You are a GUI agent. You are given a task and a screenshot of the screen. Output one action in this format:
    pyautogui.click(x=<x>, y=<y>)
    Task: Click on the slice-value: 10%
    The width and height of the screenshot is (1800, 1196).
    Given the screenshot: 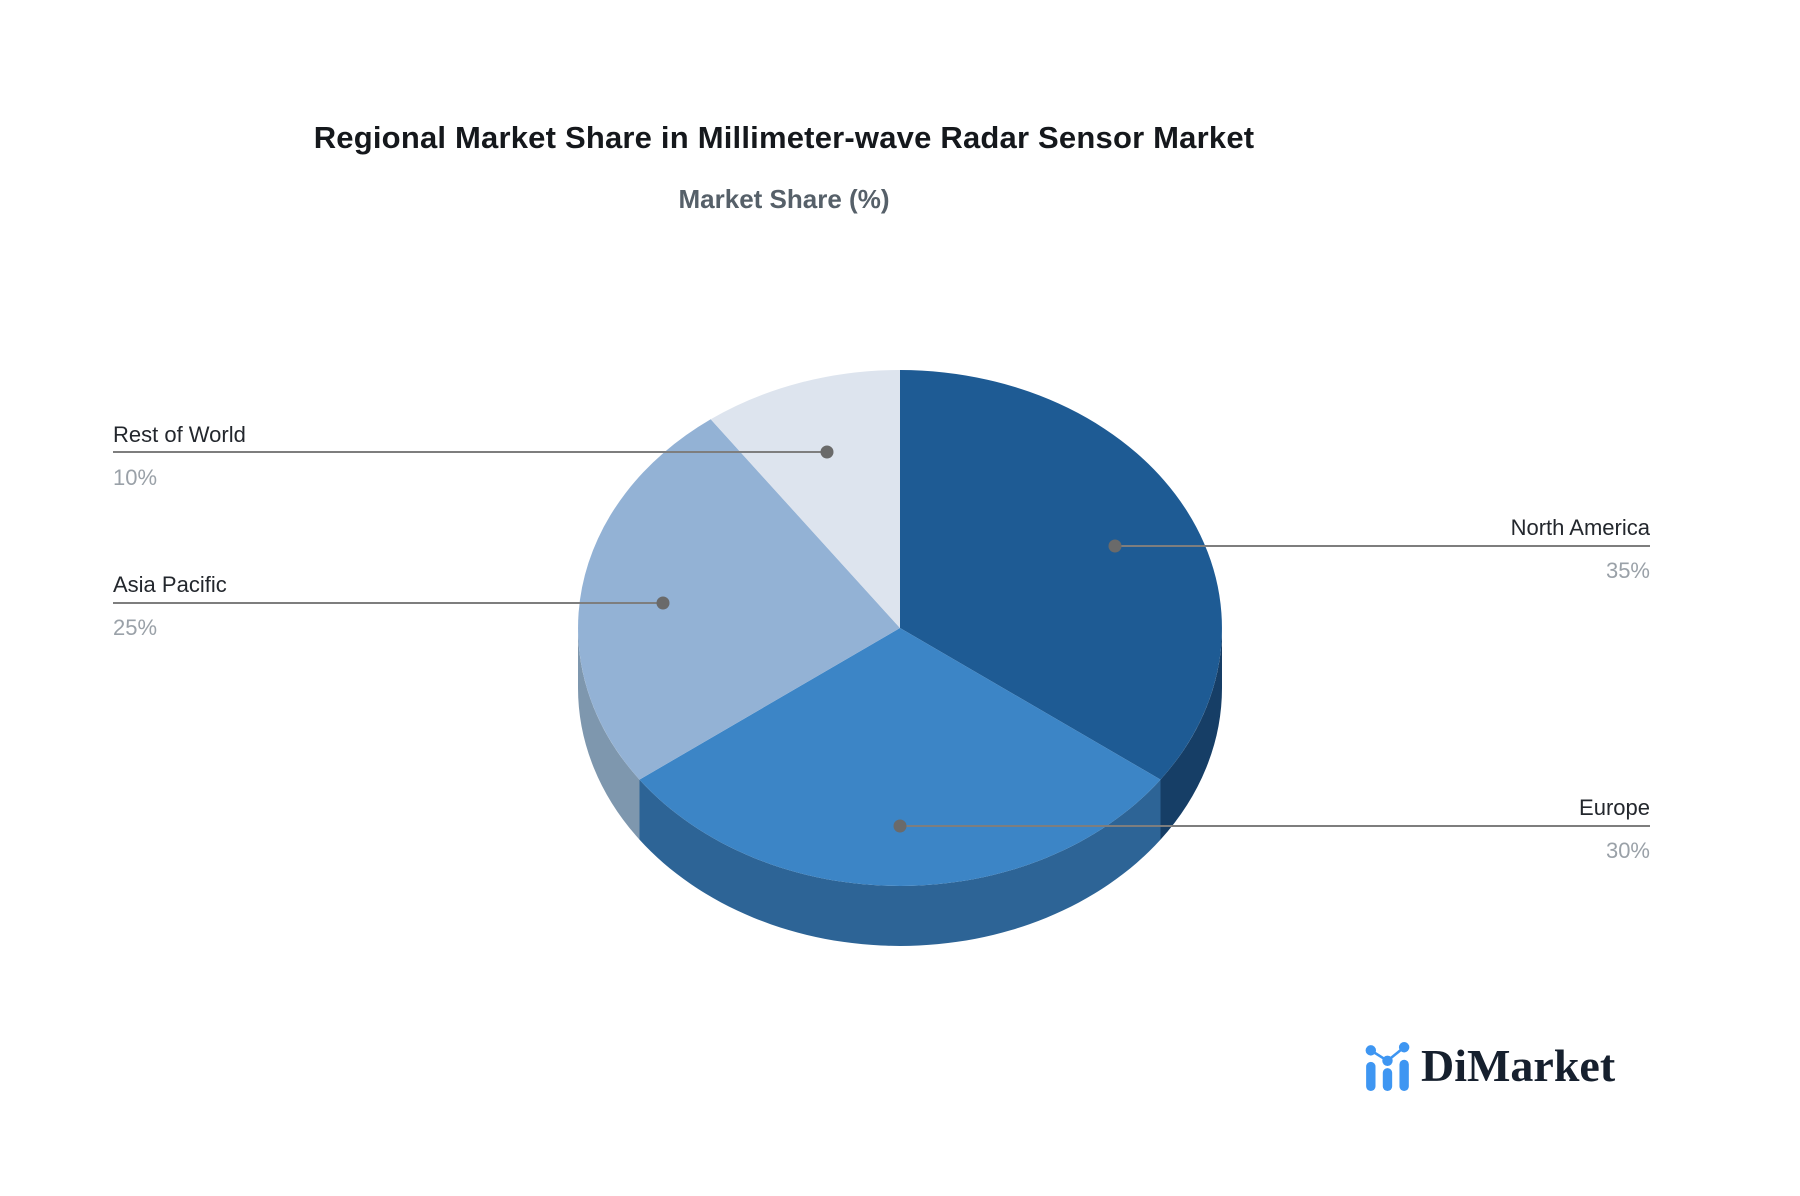 What is the action you would take?
    pyautogui.click(x=135, y=477)
    